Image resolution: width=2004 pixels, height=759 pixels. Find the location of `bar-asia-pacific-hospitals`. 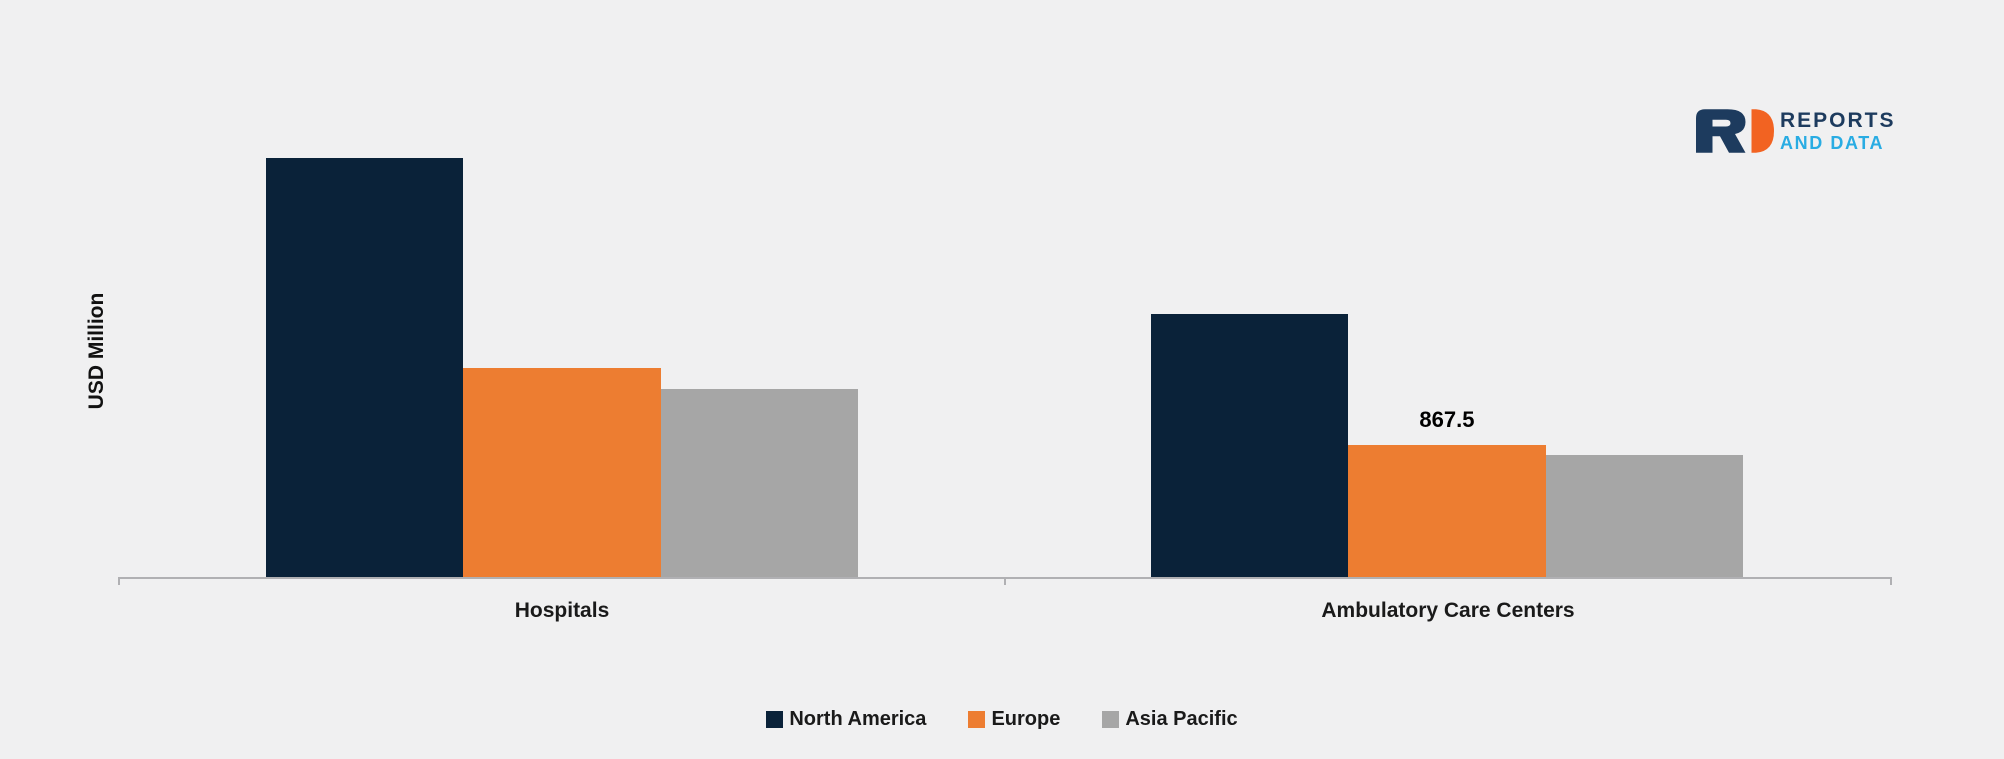

bar-asia-pacific-hospitals is located at coordinates (759, 482).